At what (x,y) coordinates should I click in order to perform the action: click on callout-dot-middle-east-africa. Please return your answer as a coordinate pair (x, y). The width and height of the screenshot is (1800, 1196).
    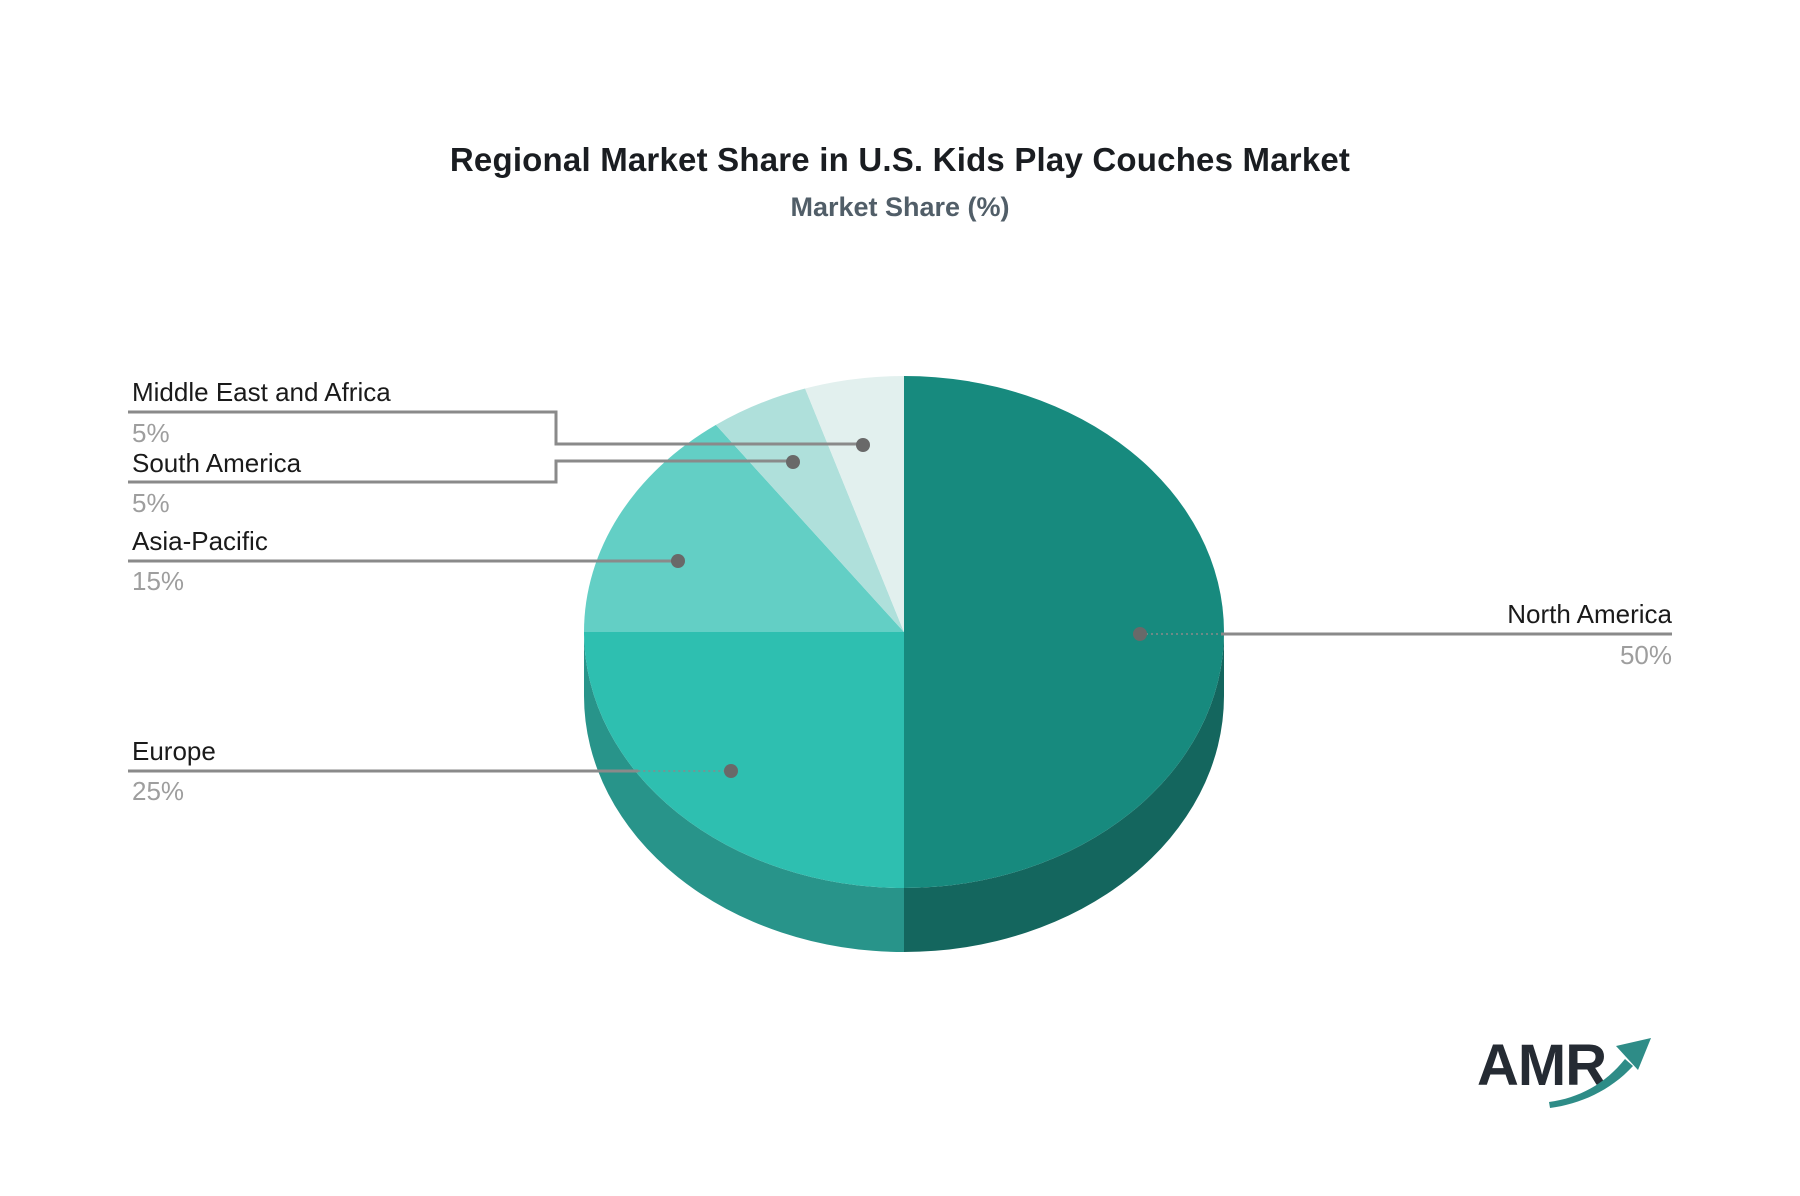
    Looking at the image, I should click on (863, 445).